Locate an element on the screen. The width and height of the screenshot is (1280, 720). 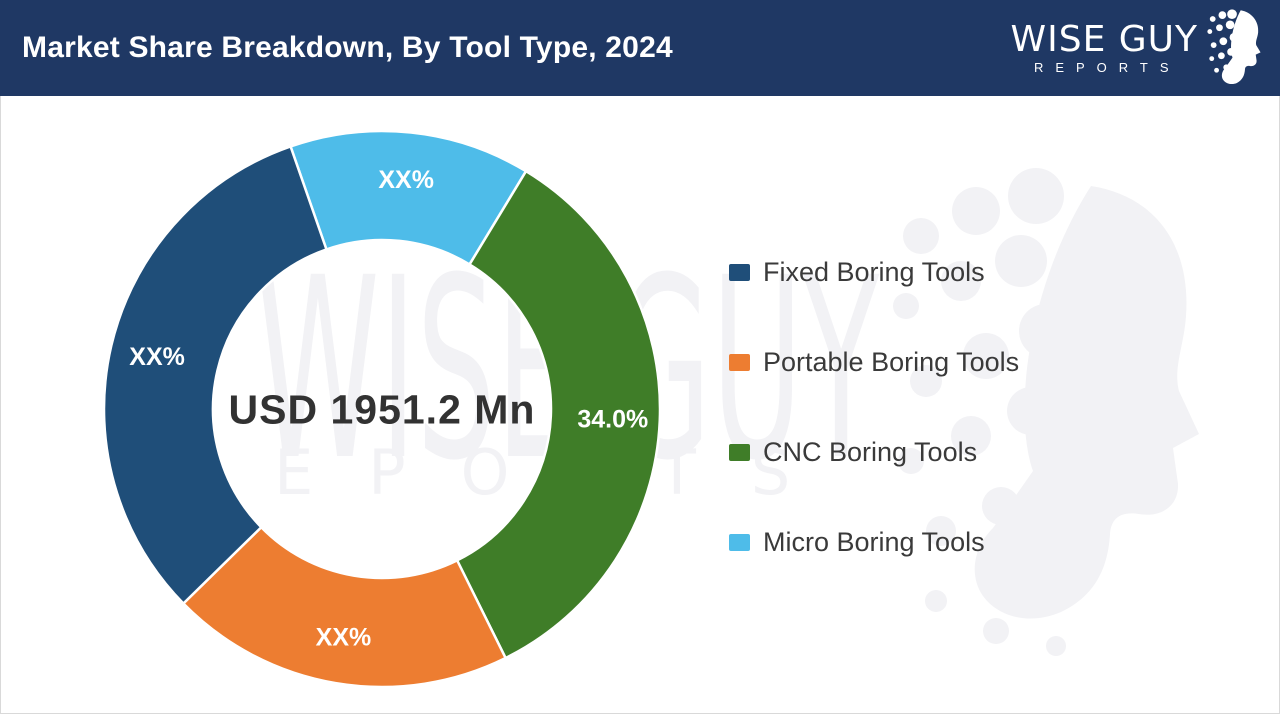
legend-label: Fixed Boring Tools is located at coordinates (874, 271).